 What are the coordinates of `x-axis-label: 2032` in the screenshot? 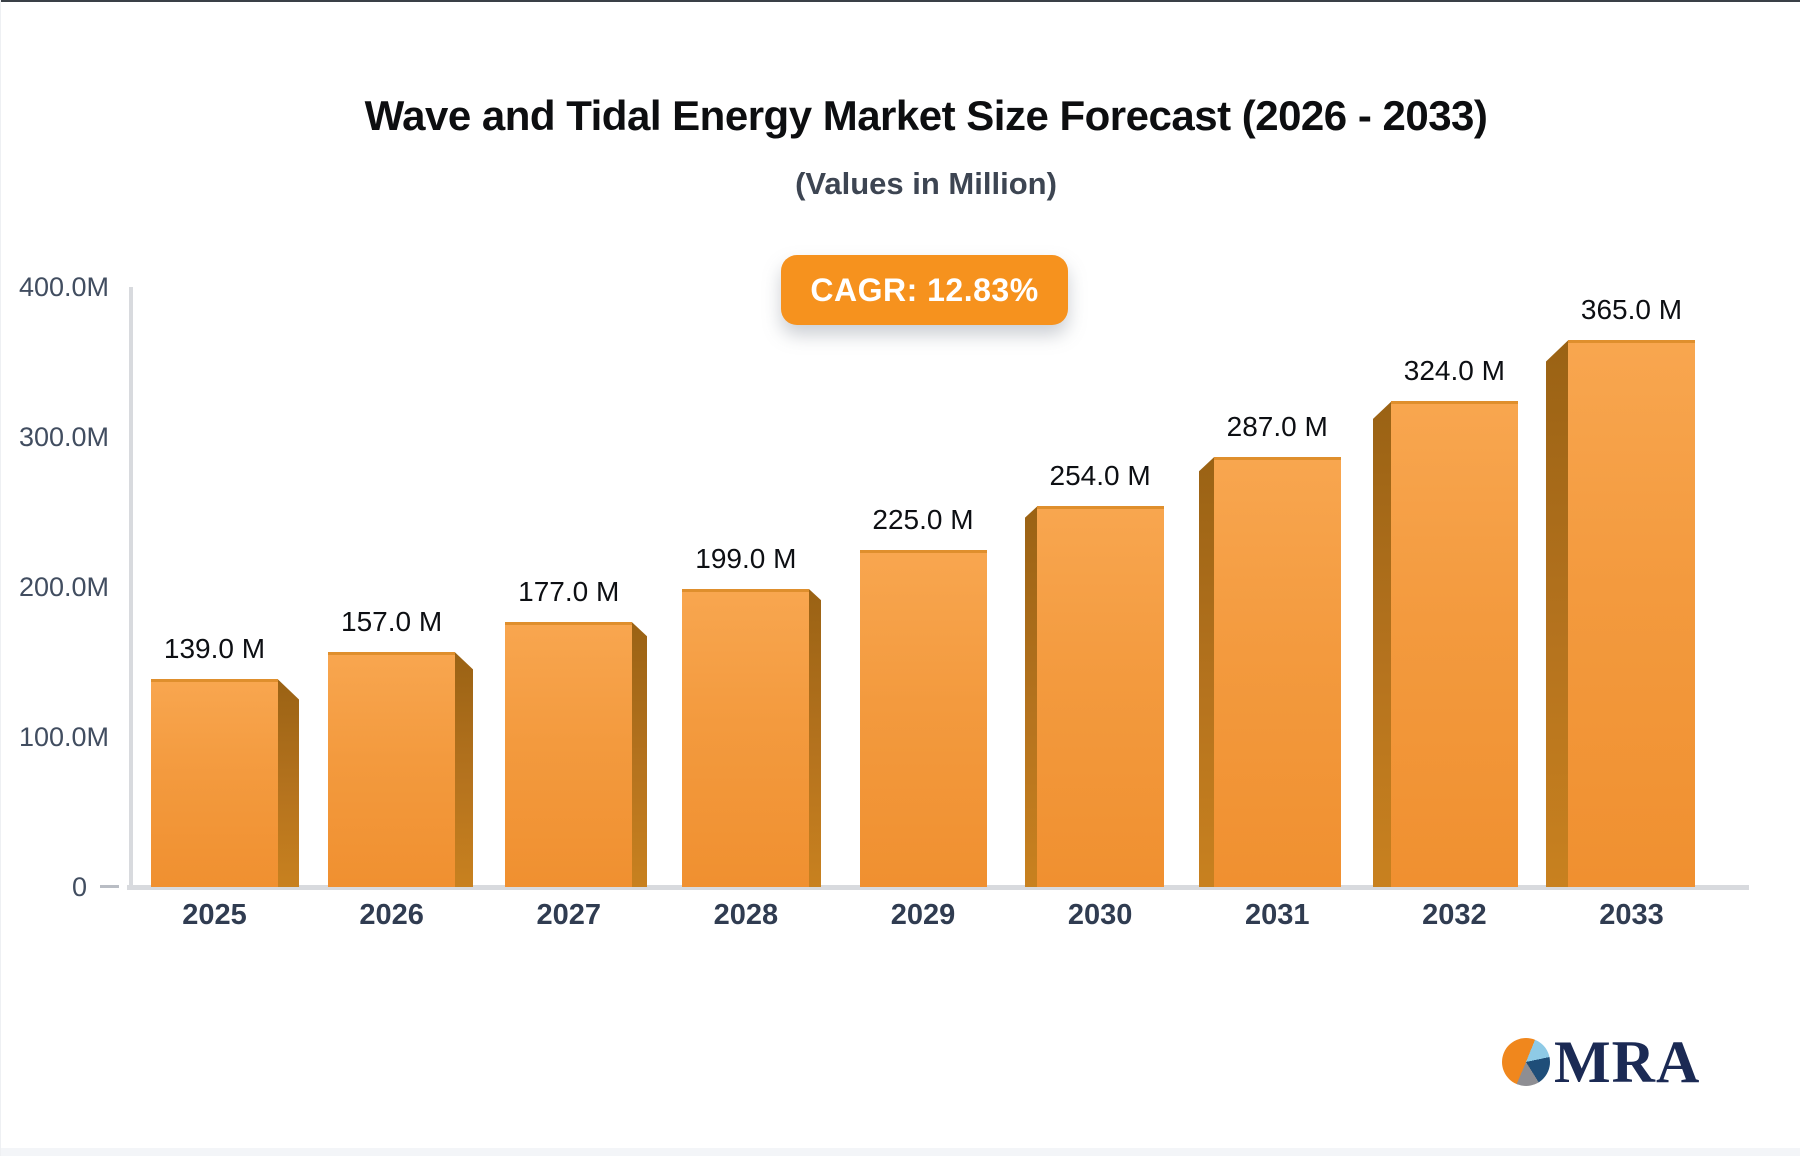 It's located at (1454, 915).